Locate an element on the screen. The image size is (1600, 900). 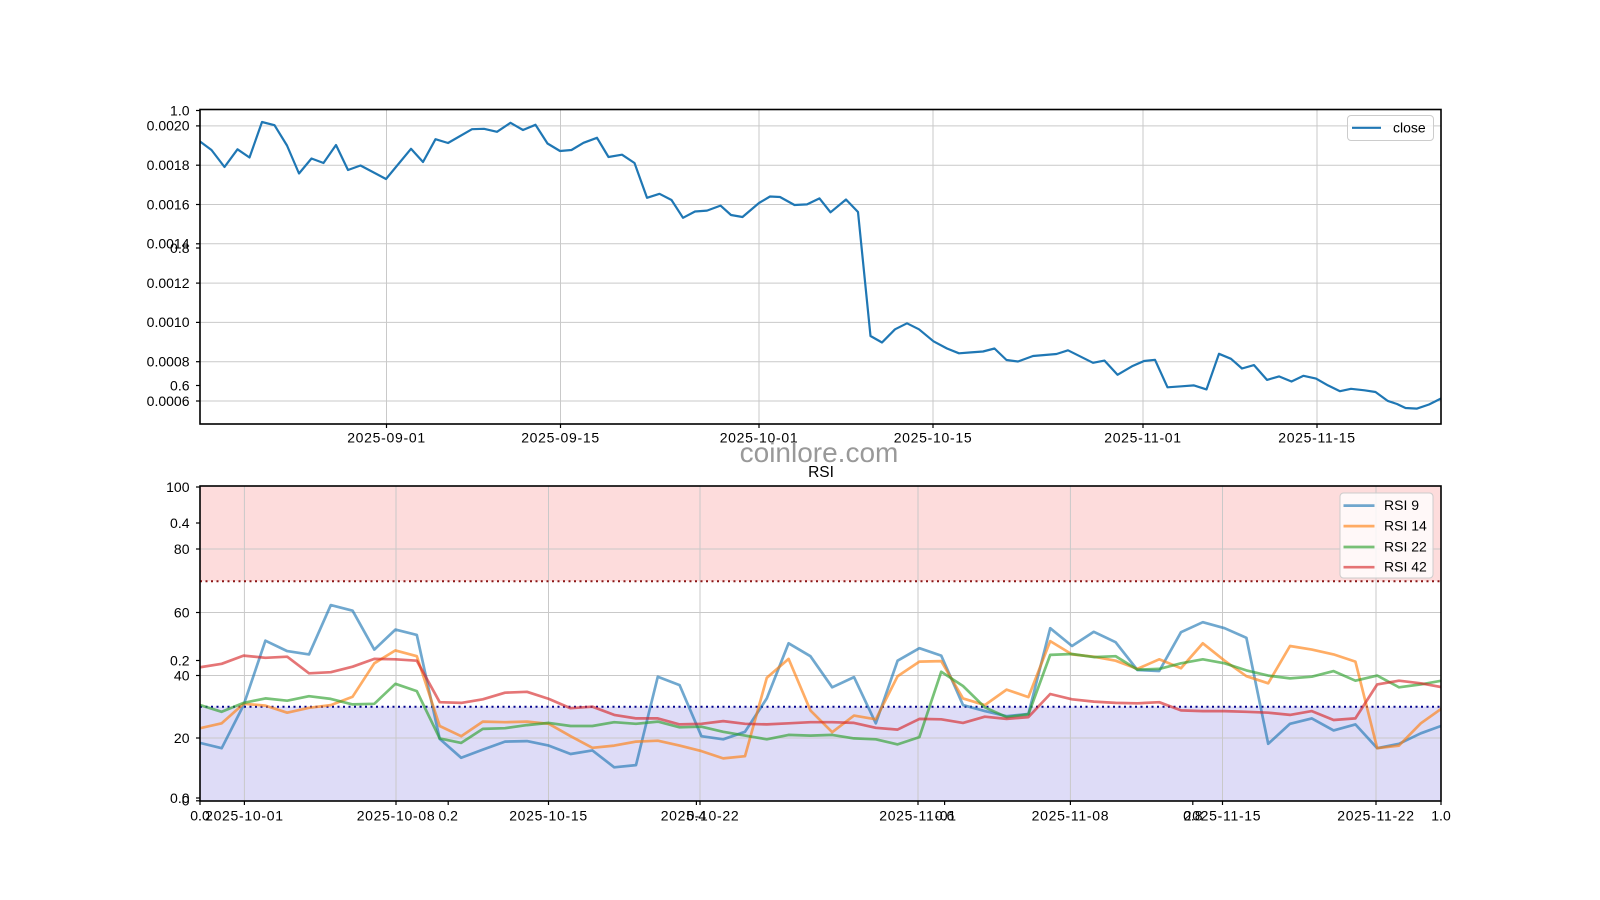
svg-text: 0.0012 is located at coordinates (168, 283).